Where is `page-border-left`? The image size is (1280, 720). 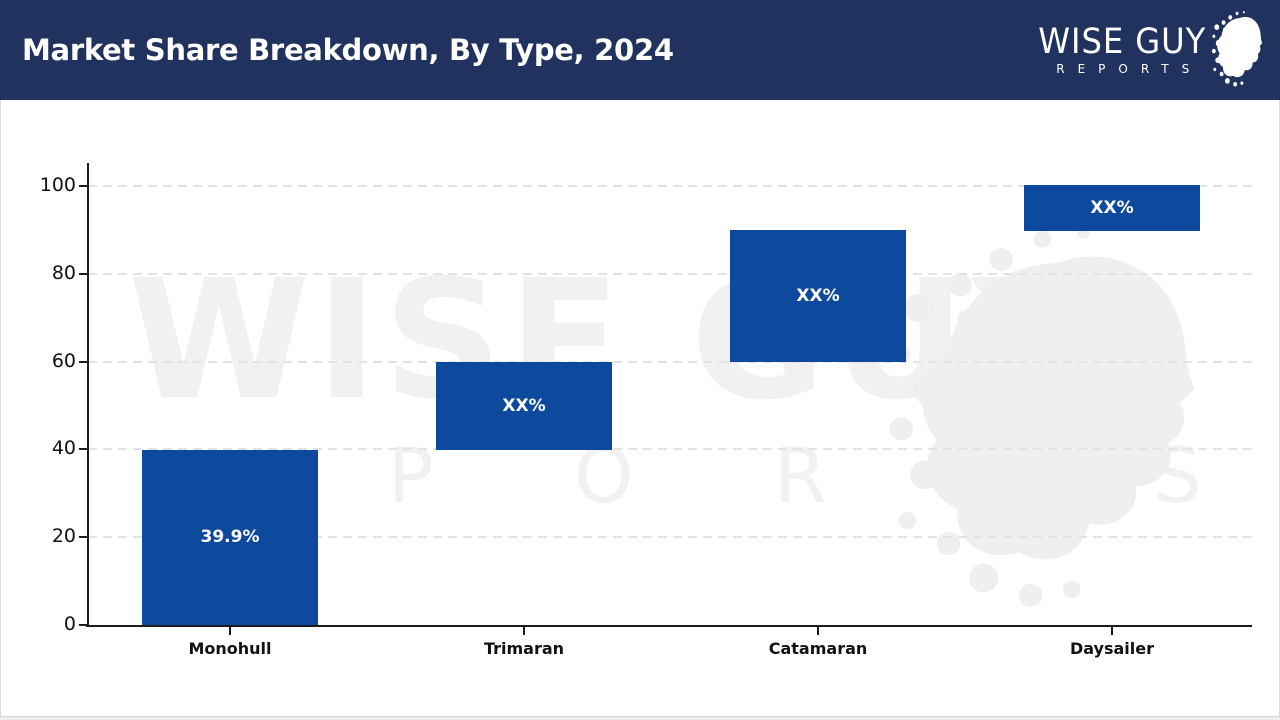
page-border-left is located at coordinates (0, 408).